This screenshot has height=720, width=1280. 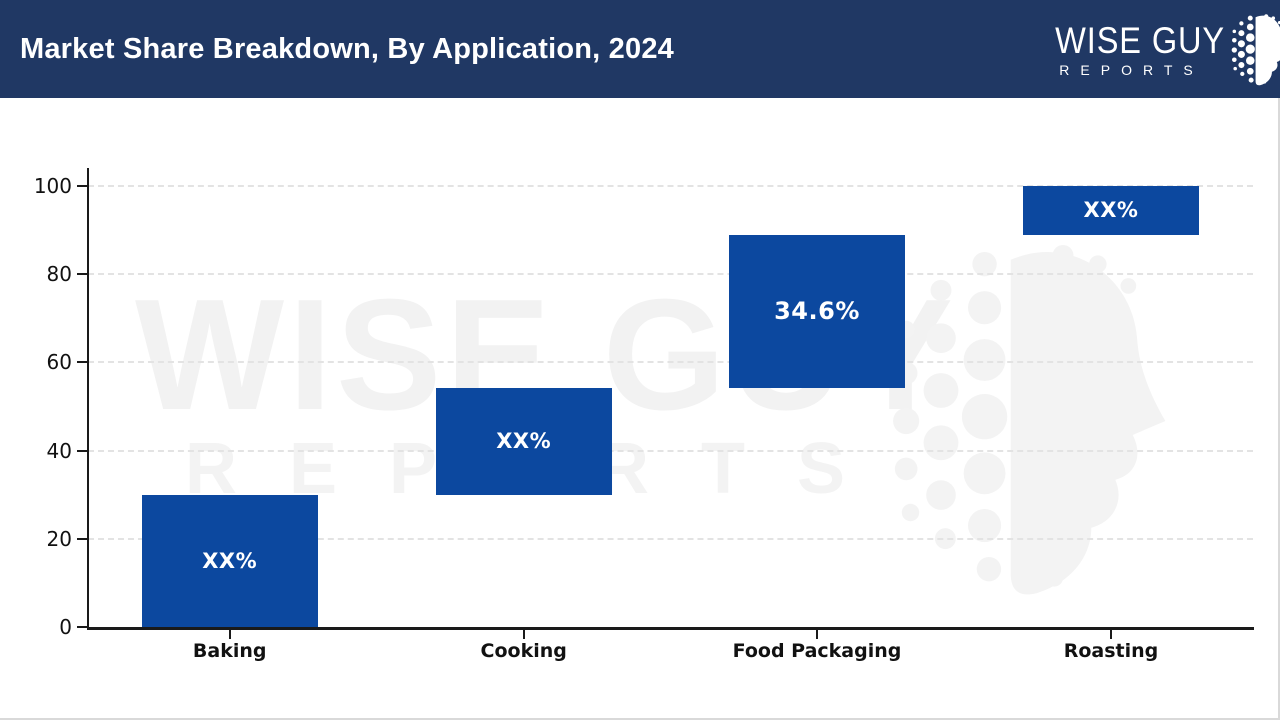 What do you see at coordinates (65, 627) in the screenshot?
I see `y-tick-label: 0` at bounding box center [65, 627].